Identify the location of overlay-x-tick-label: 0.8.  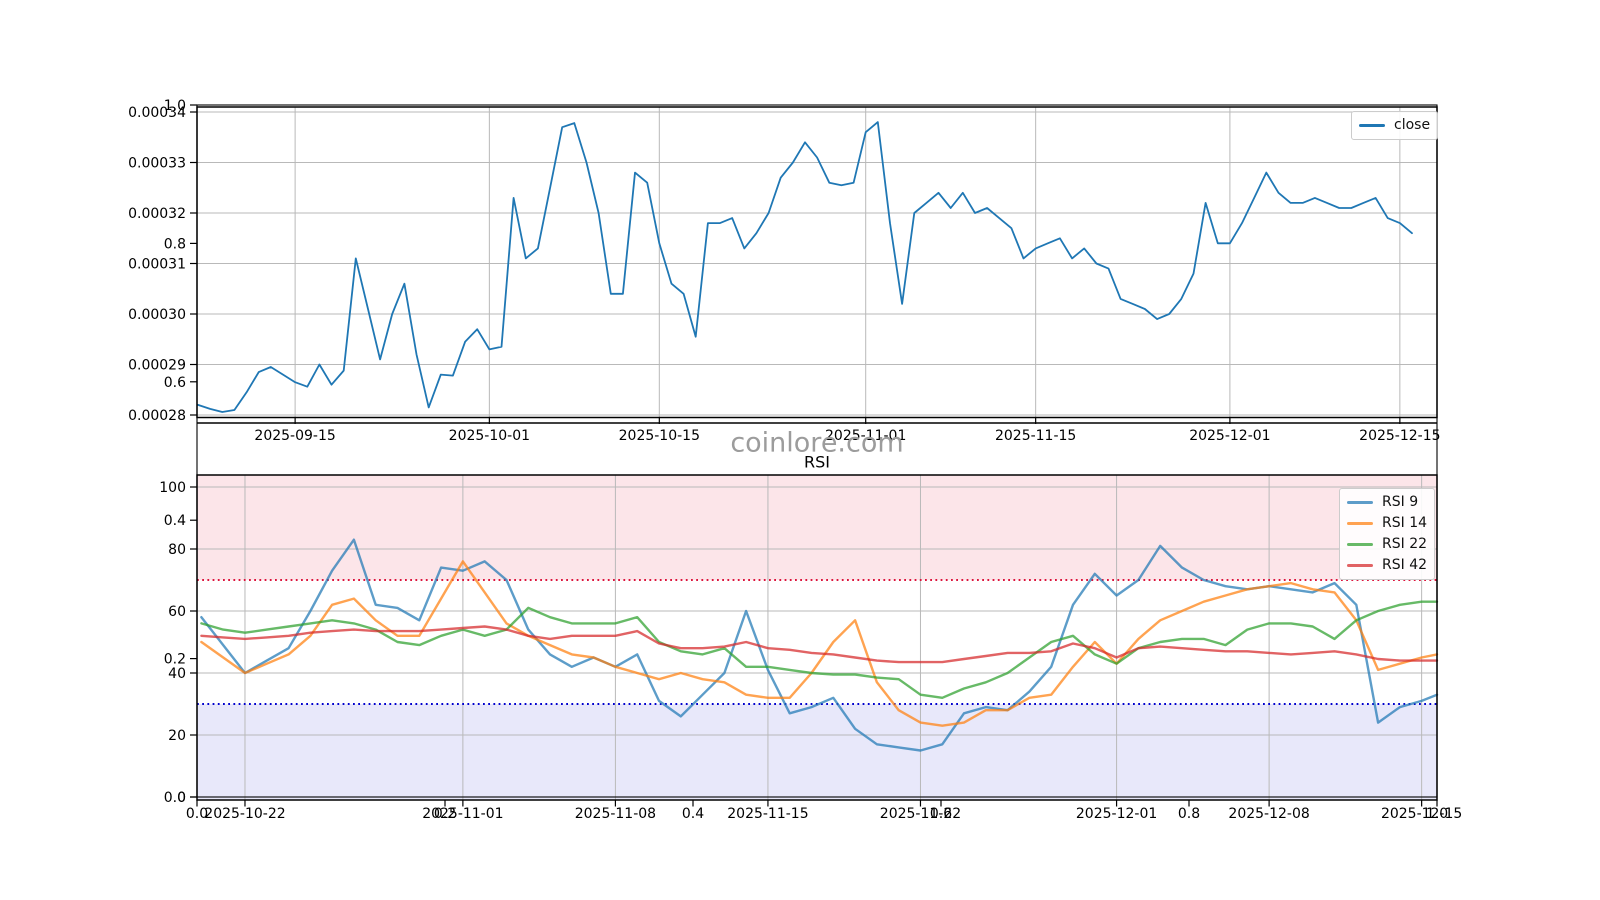
(1189, 814).